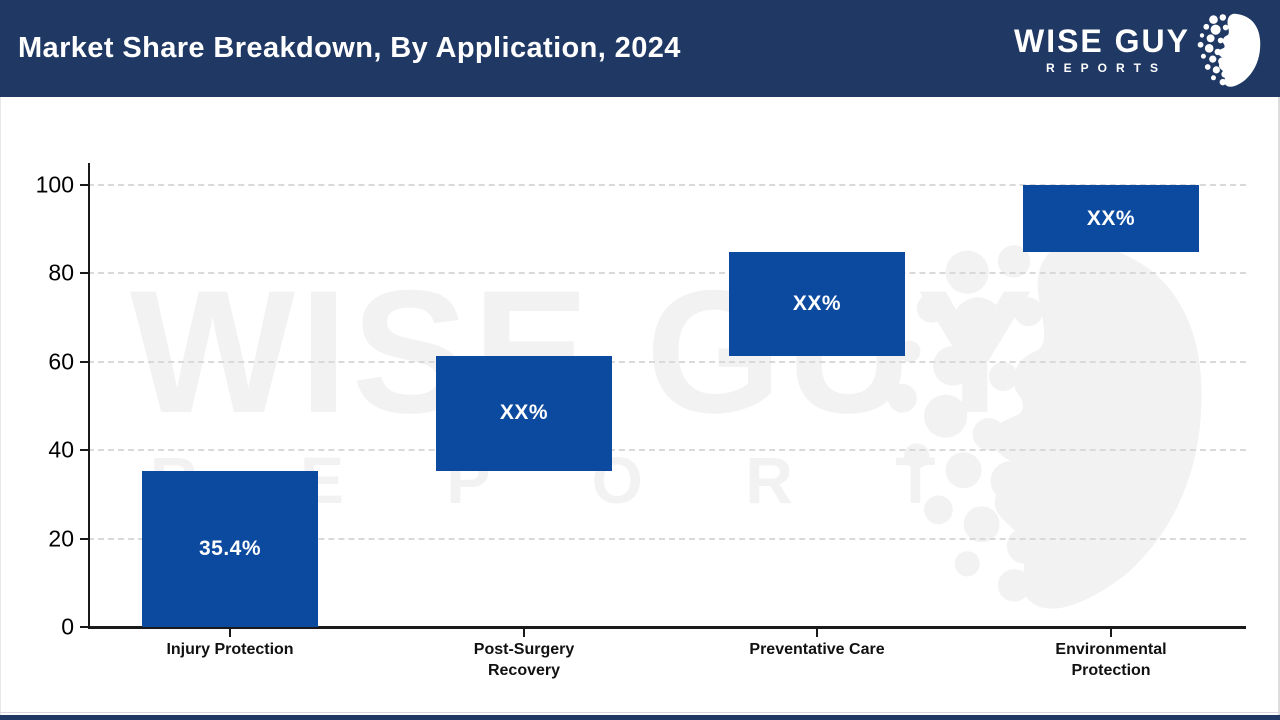 Image resolution: width=1280 pixels, height=720 pixels. I want to click on brand-subname: REPORTS, so click(1106, 68).